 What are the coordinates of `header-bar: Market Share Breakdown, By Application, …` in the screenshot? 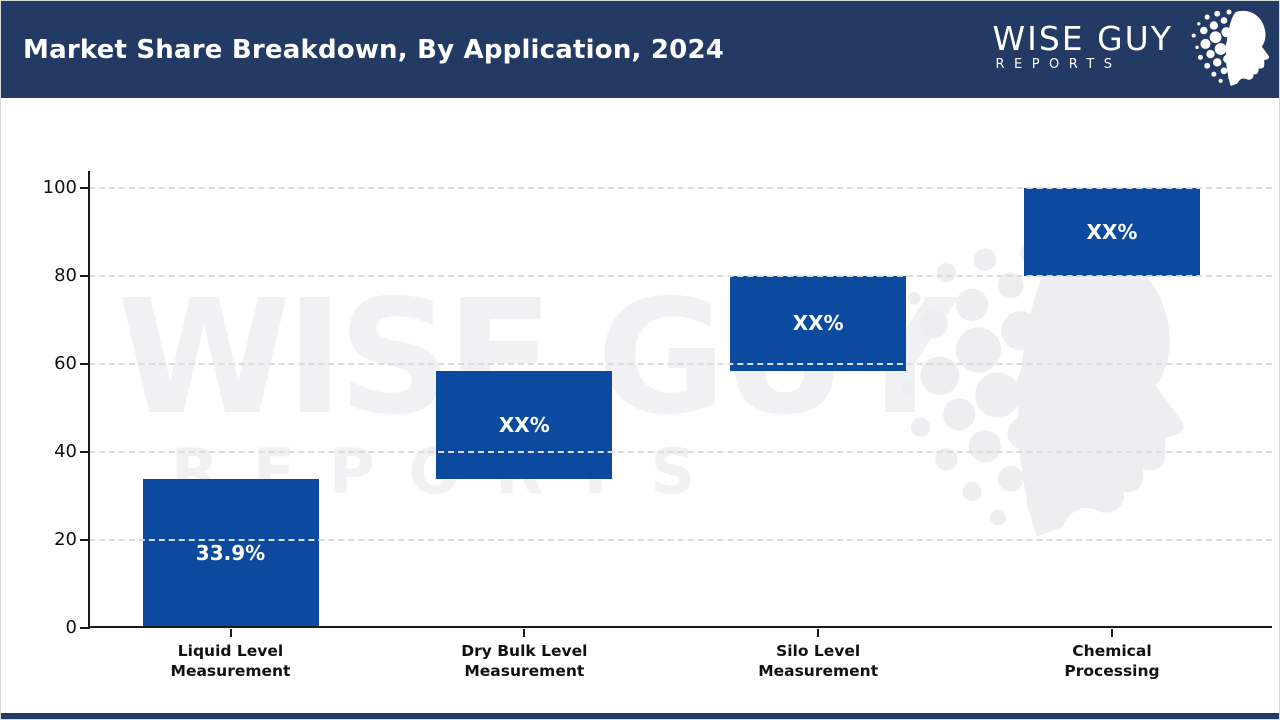 It's located at (640, 49).